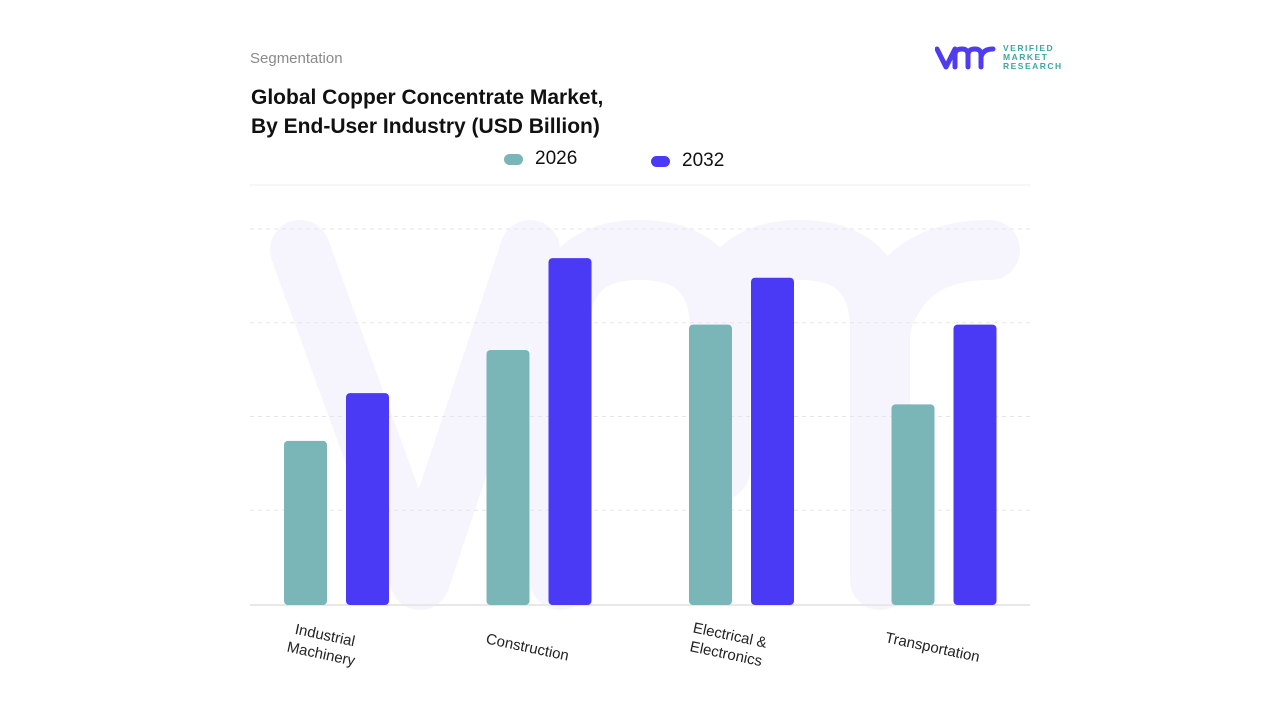  Describe the element at coordinates (710, 464) in the screenshot. I see `bar-2026-electrical-electronics` at that location.